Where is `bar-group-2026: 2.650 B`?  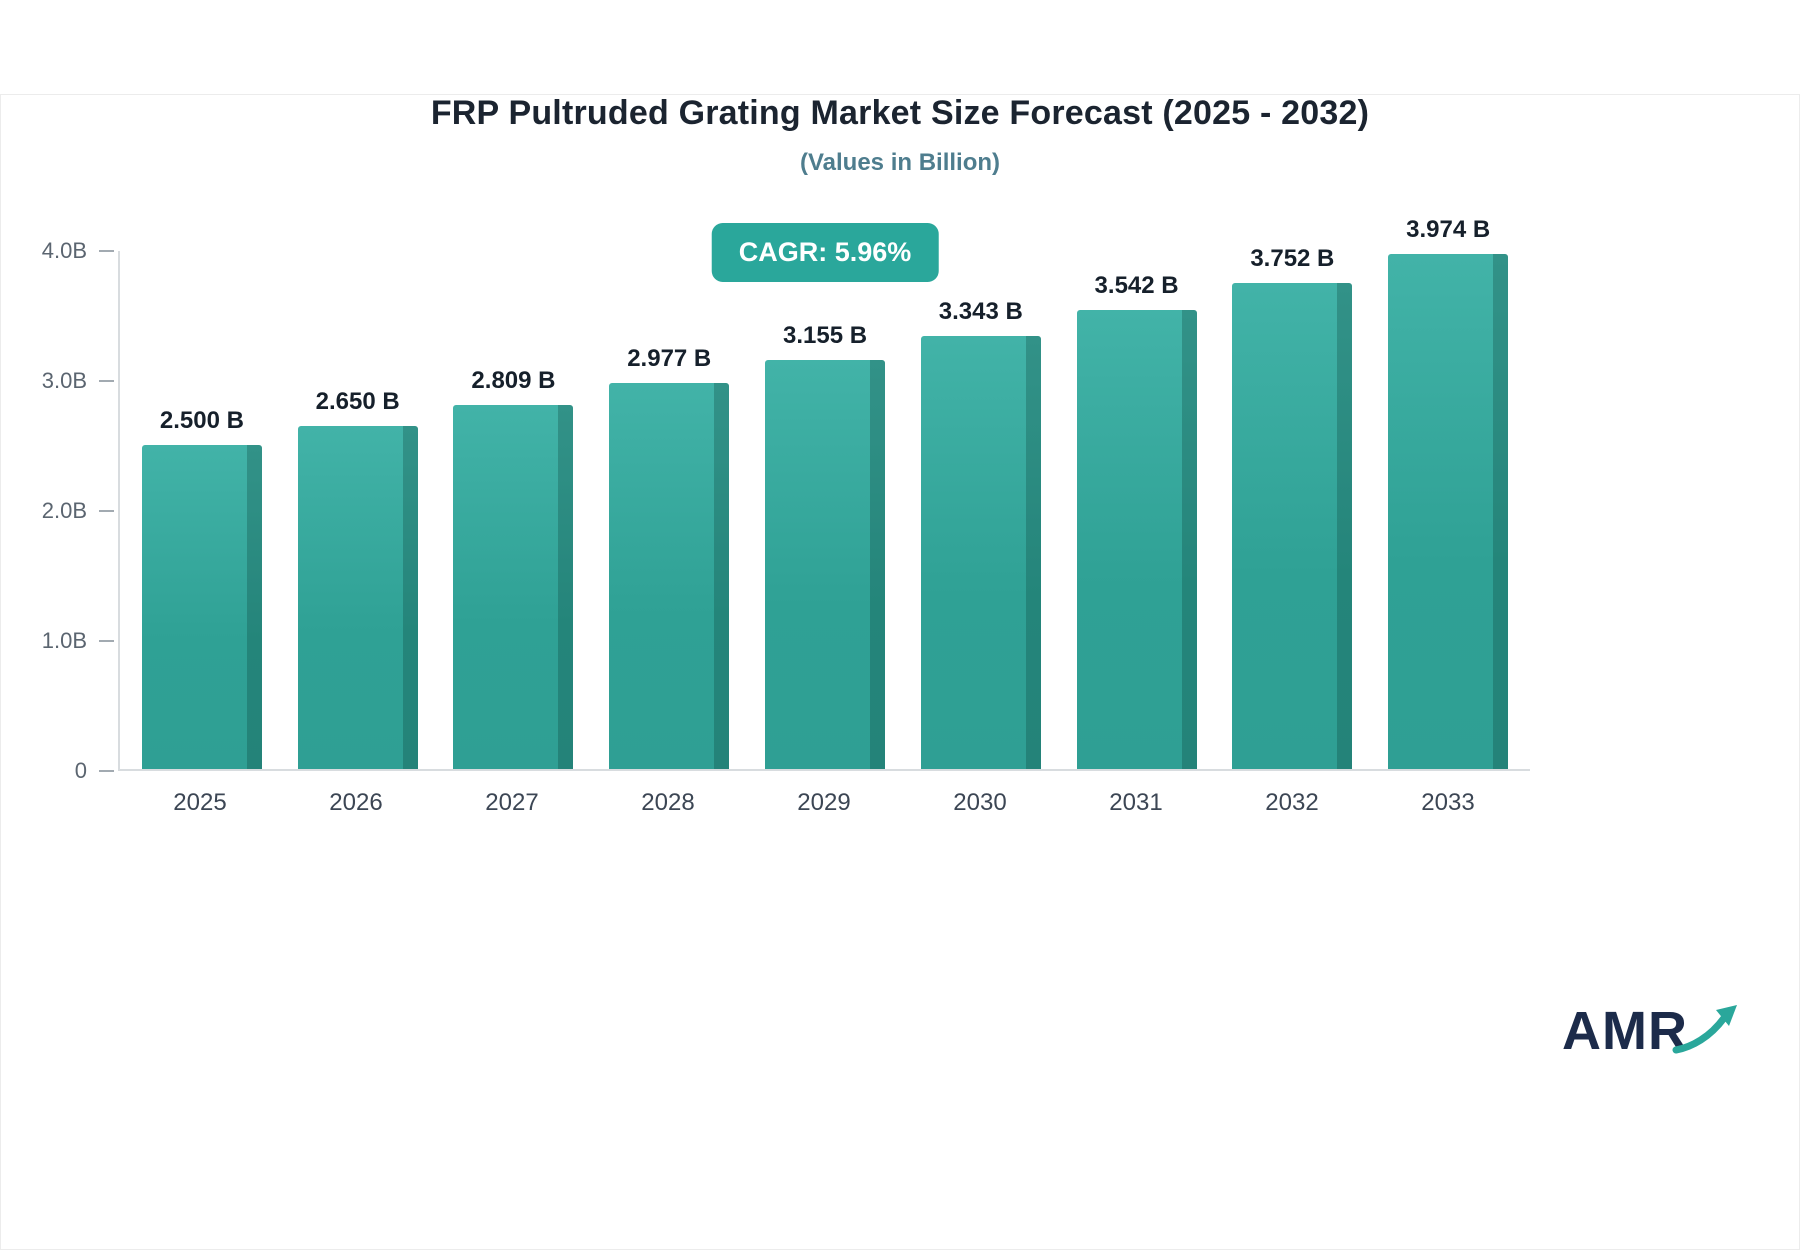
bar-group-2026: 2.650 B is located at coordinates (358, 578).